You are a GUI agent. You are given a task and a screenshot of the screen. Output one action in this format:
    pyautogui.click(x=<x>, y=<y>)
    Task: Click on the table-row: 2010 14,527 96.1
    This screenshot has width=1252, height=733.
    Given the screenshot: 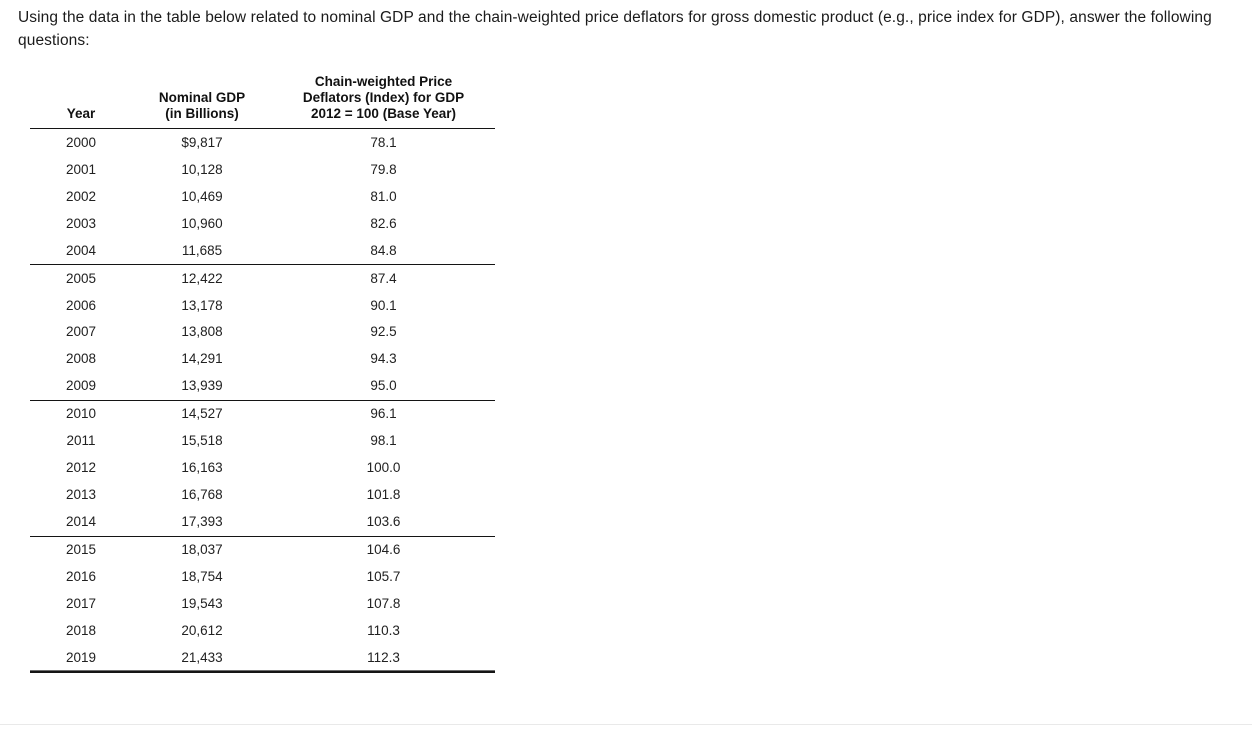 What is the action you would take?
    pyautogui.click(x=262, y=413)
    